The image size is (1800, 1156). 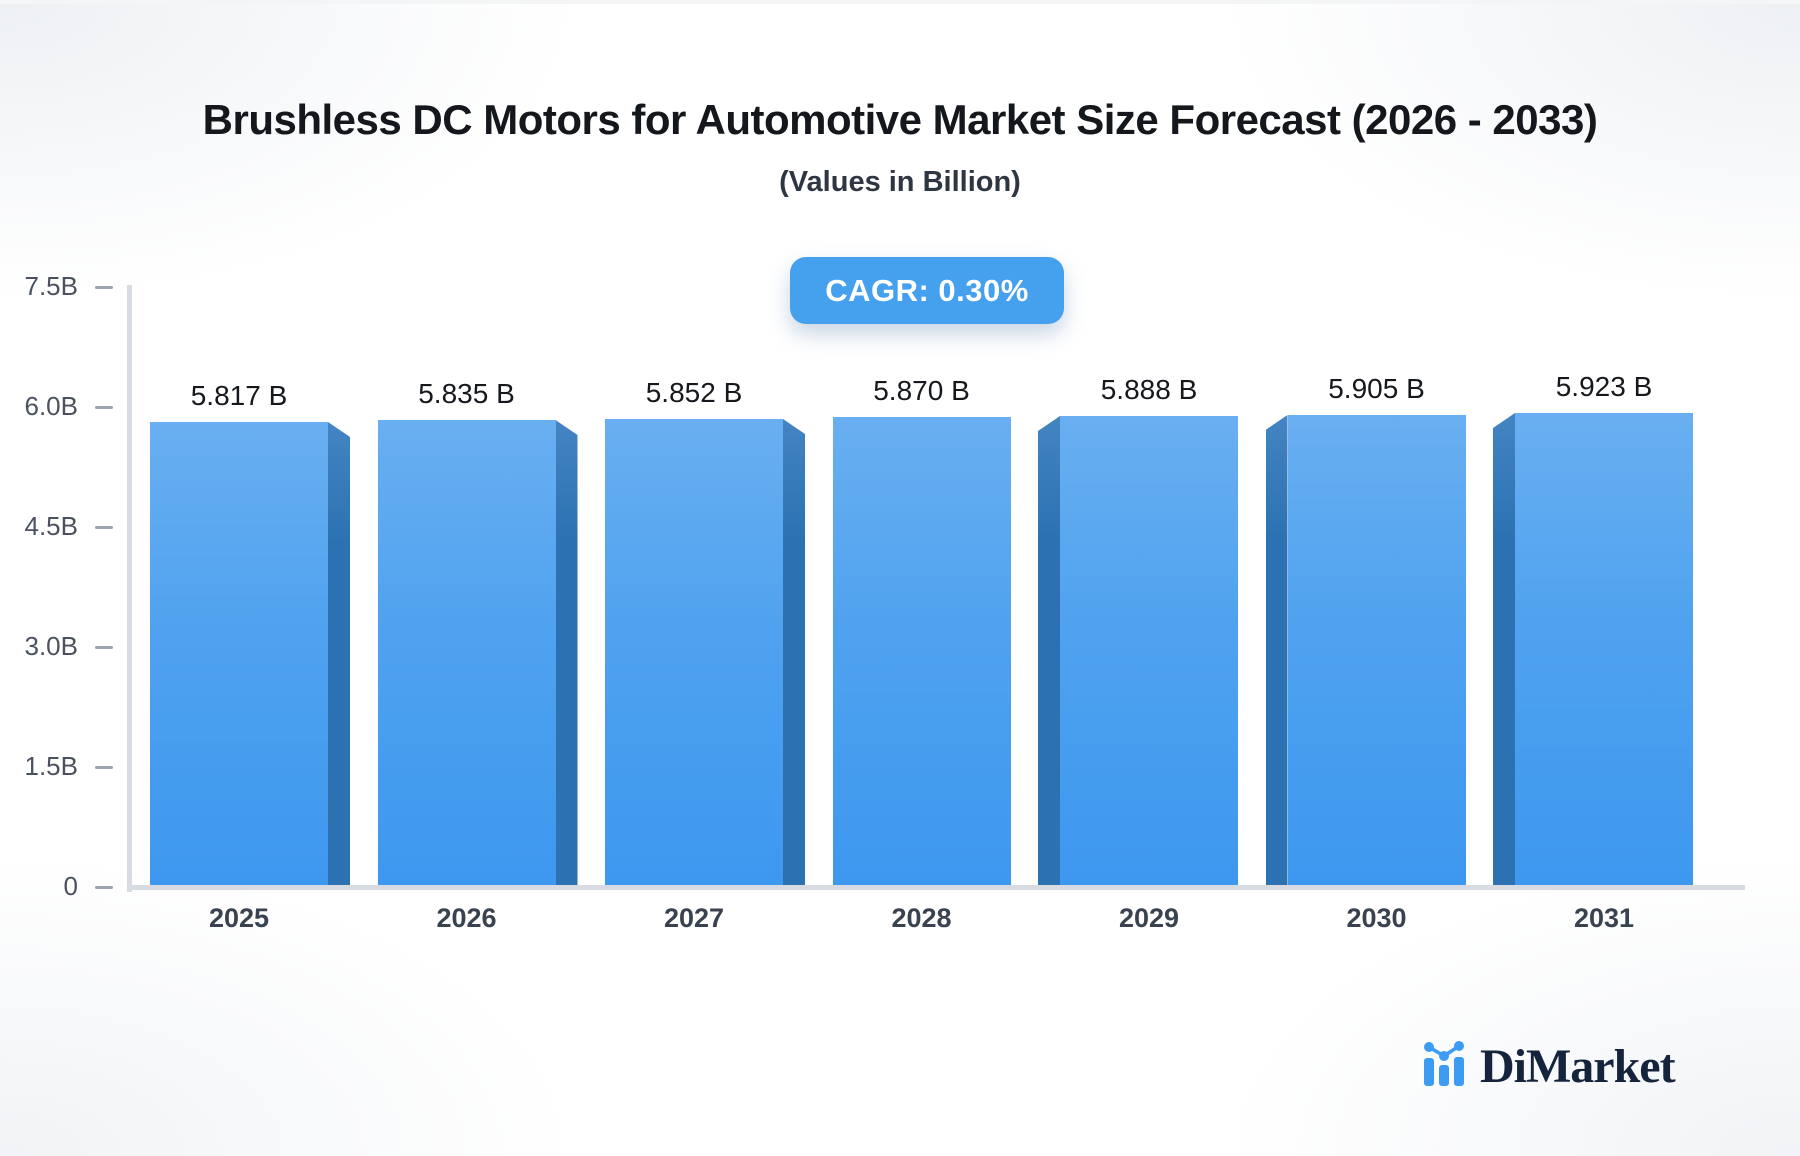 I want to click on y-tick-label: 1.5B, so click(x=51, y=766).